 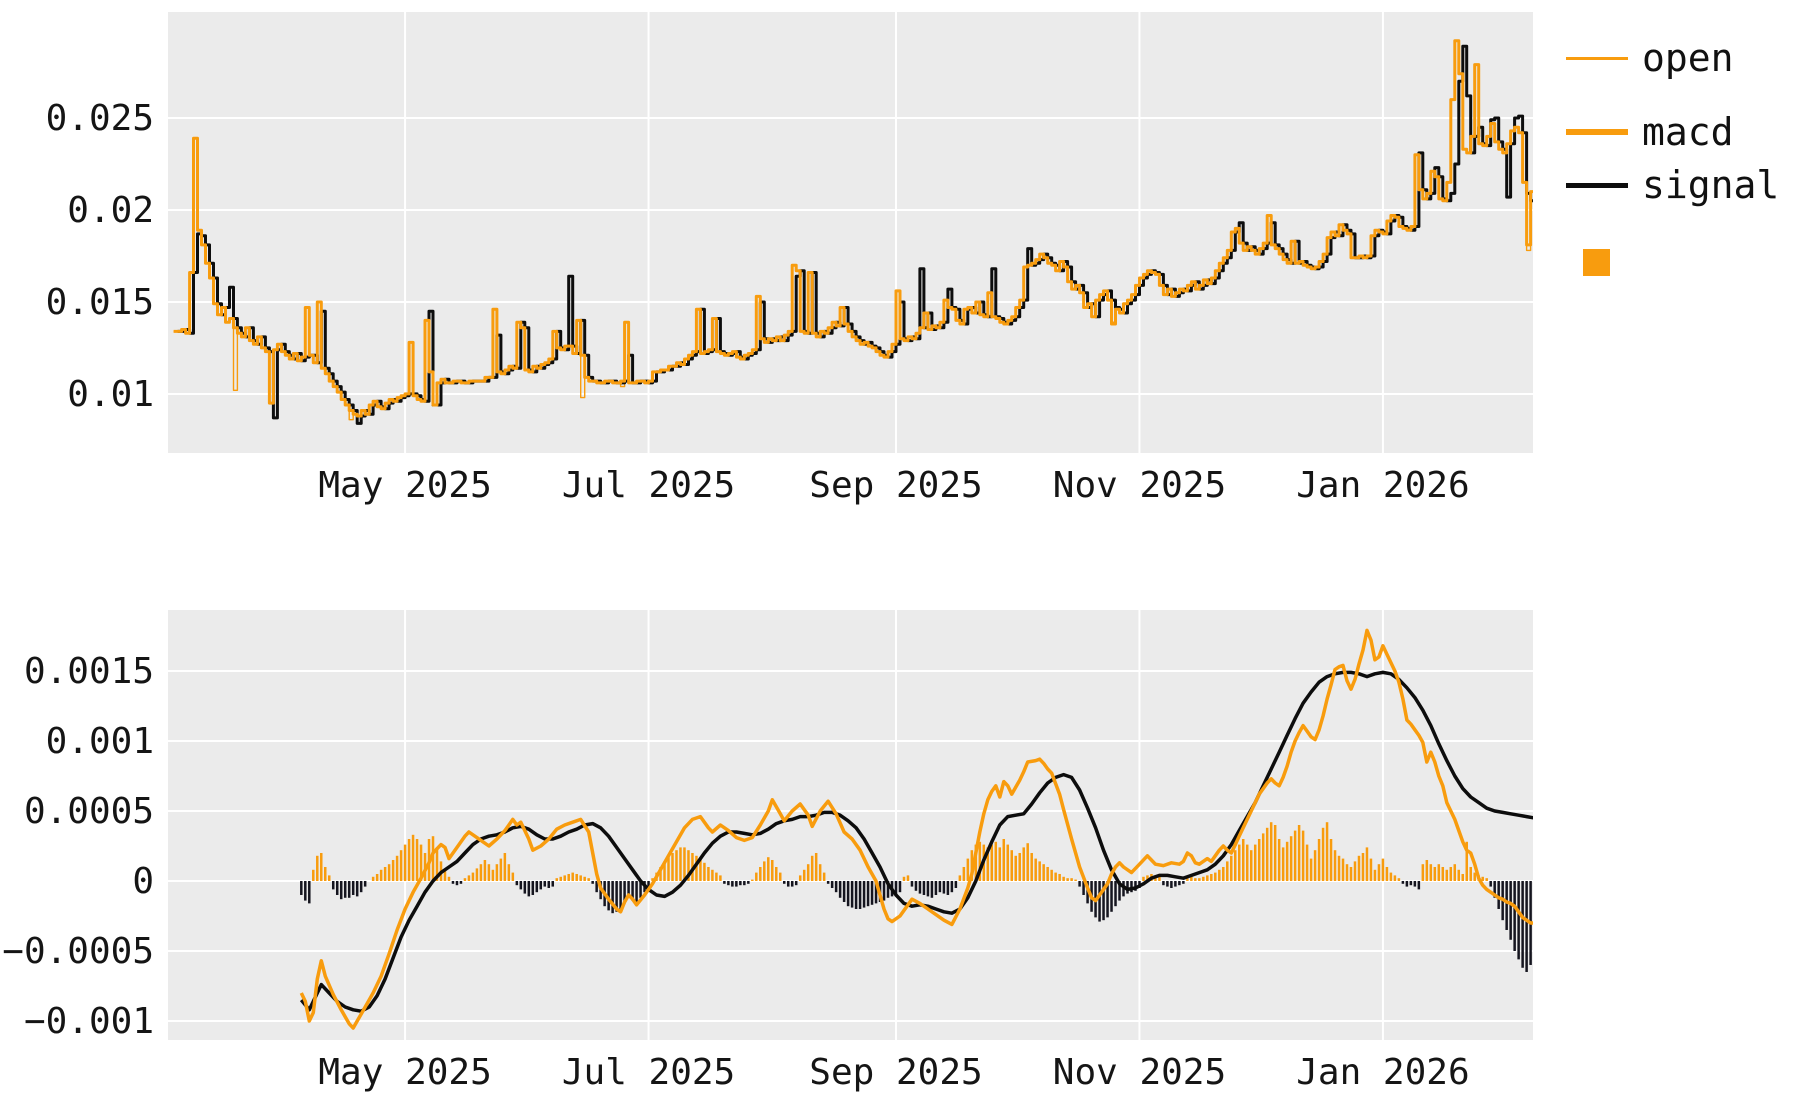 I want to click on macd-line-swatch-icon, so click(x=1597, y=132).